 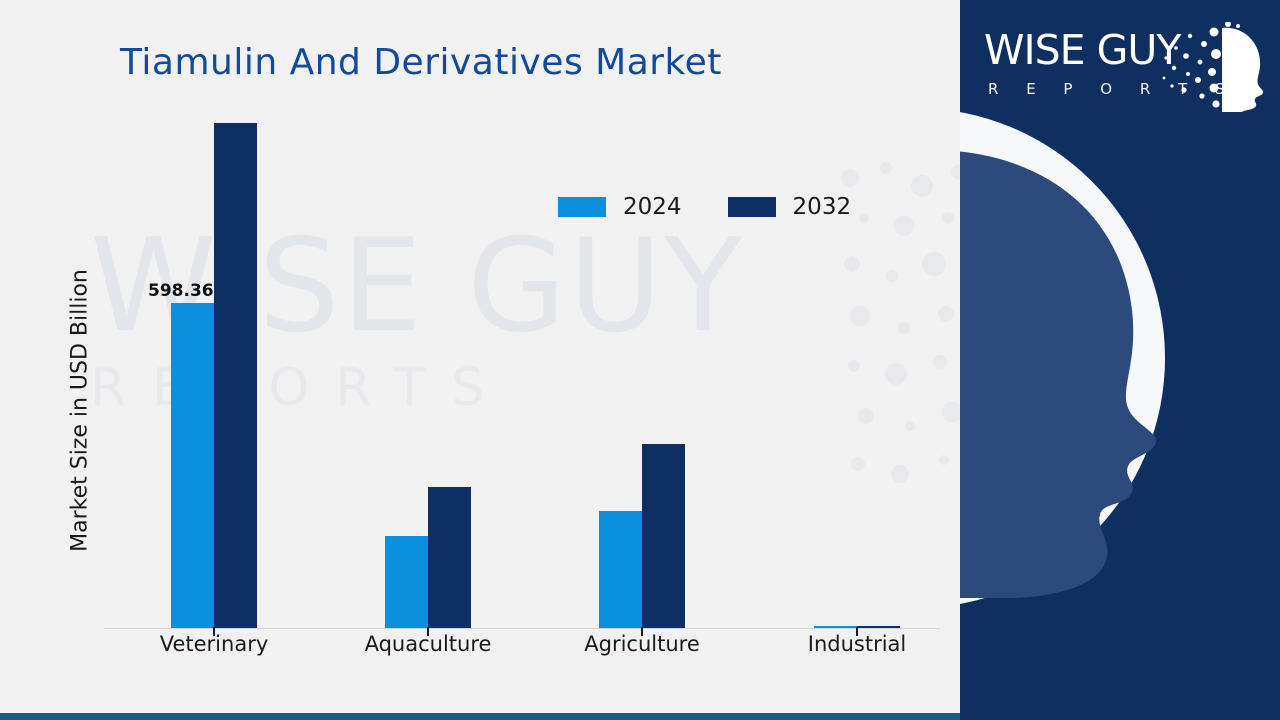 What do you see at coordinates (663, 536) in the screenshot?
I see `bar-agriculture-2032` at bounding box center [663, 536].